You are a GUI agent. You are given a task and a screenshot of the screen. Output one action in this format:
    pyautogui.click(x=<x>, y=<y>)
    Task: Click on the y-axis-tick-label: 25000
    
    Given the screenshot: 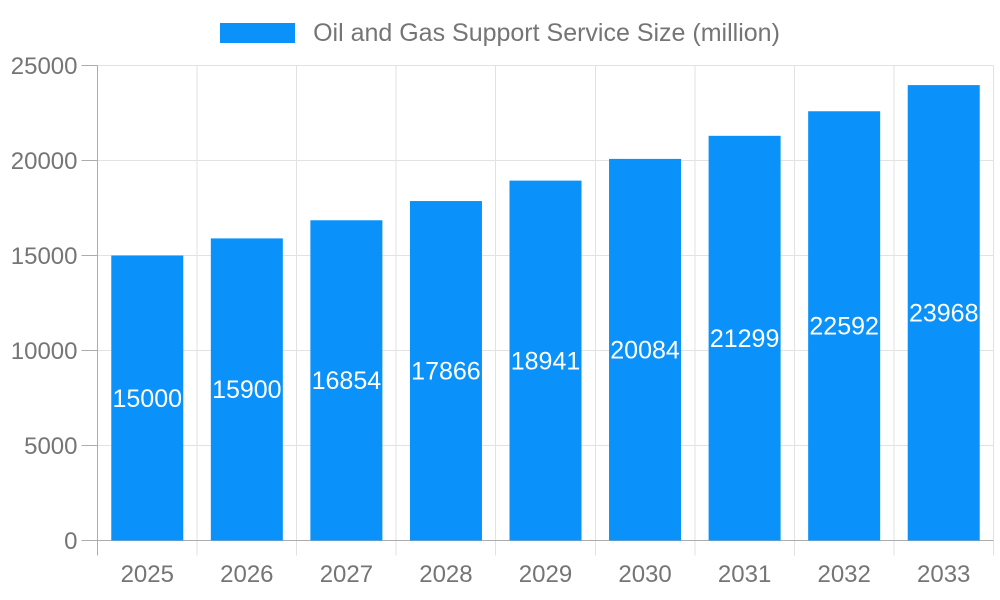 What is the action you would take?
    pyautogui.click(x=44, y=66)
    